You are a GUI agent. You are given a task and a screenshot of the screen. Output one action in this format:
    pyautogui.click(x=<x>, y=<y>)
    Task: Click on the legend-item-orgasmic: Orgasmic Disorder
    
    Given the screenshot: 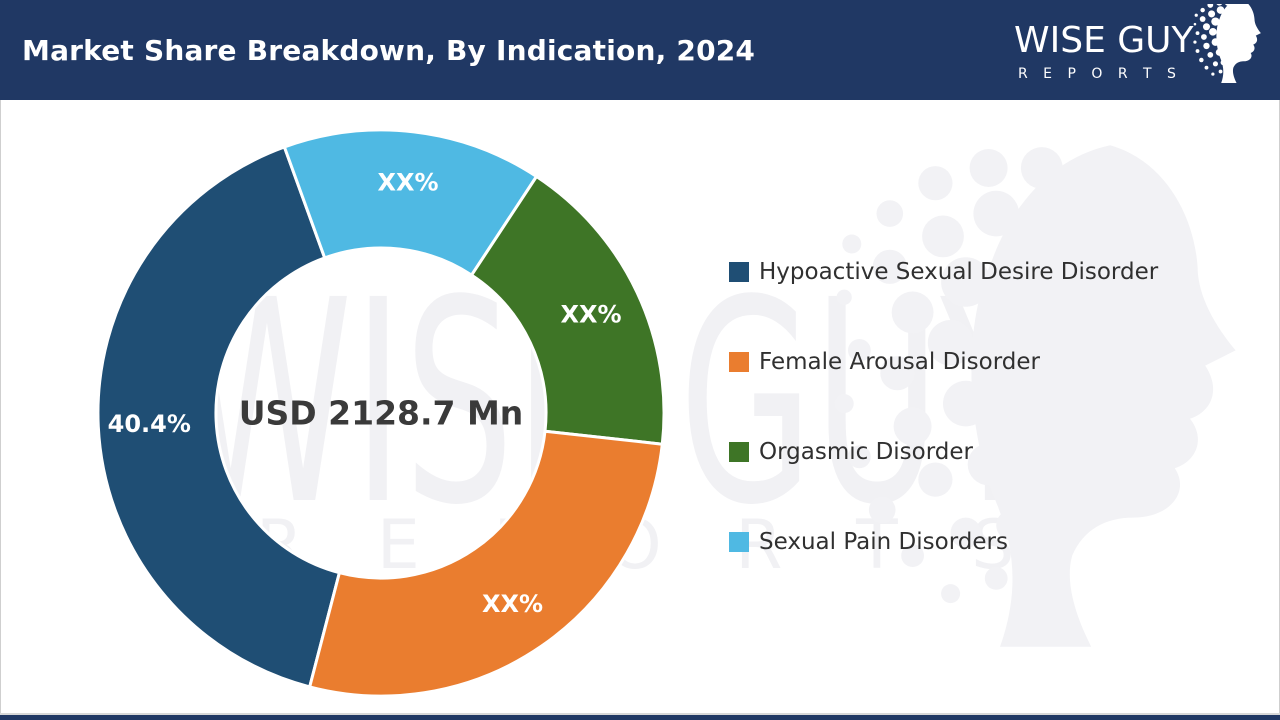 What is the action you would take?
    pyautogui.click(x=943, y=452)
    